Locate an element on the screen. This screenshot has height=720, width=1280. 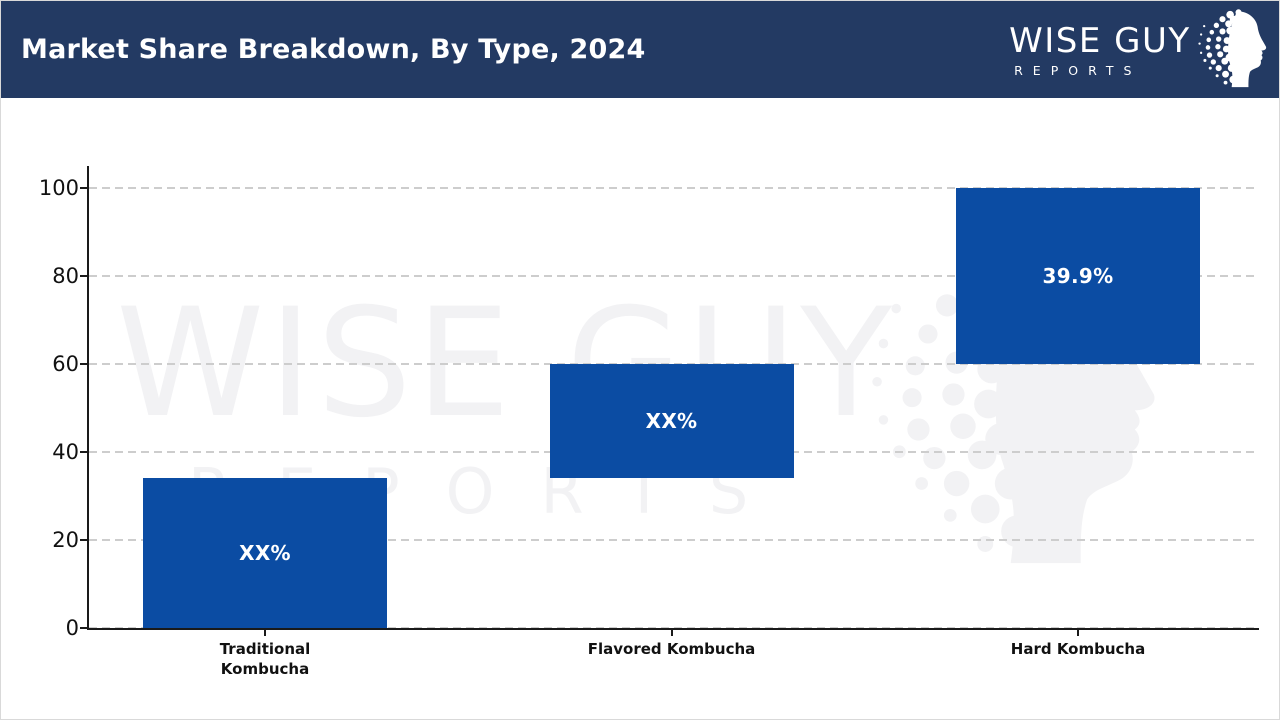
y-axis-line is located at coordinates (88, 398).